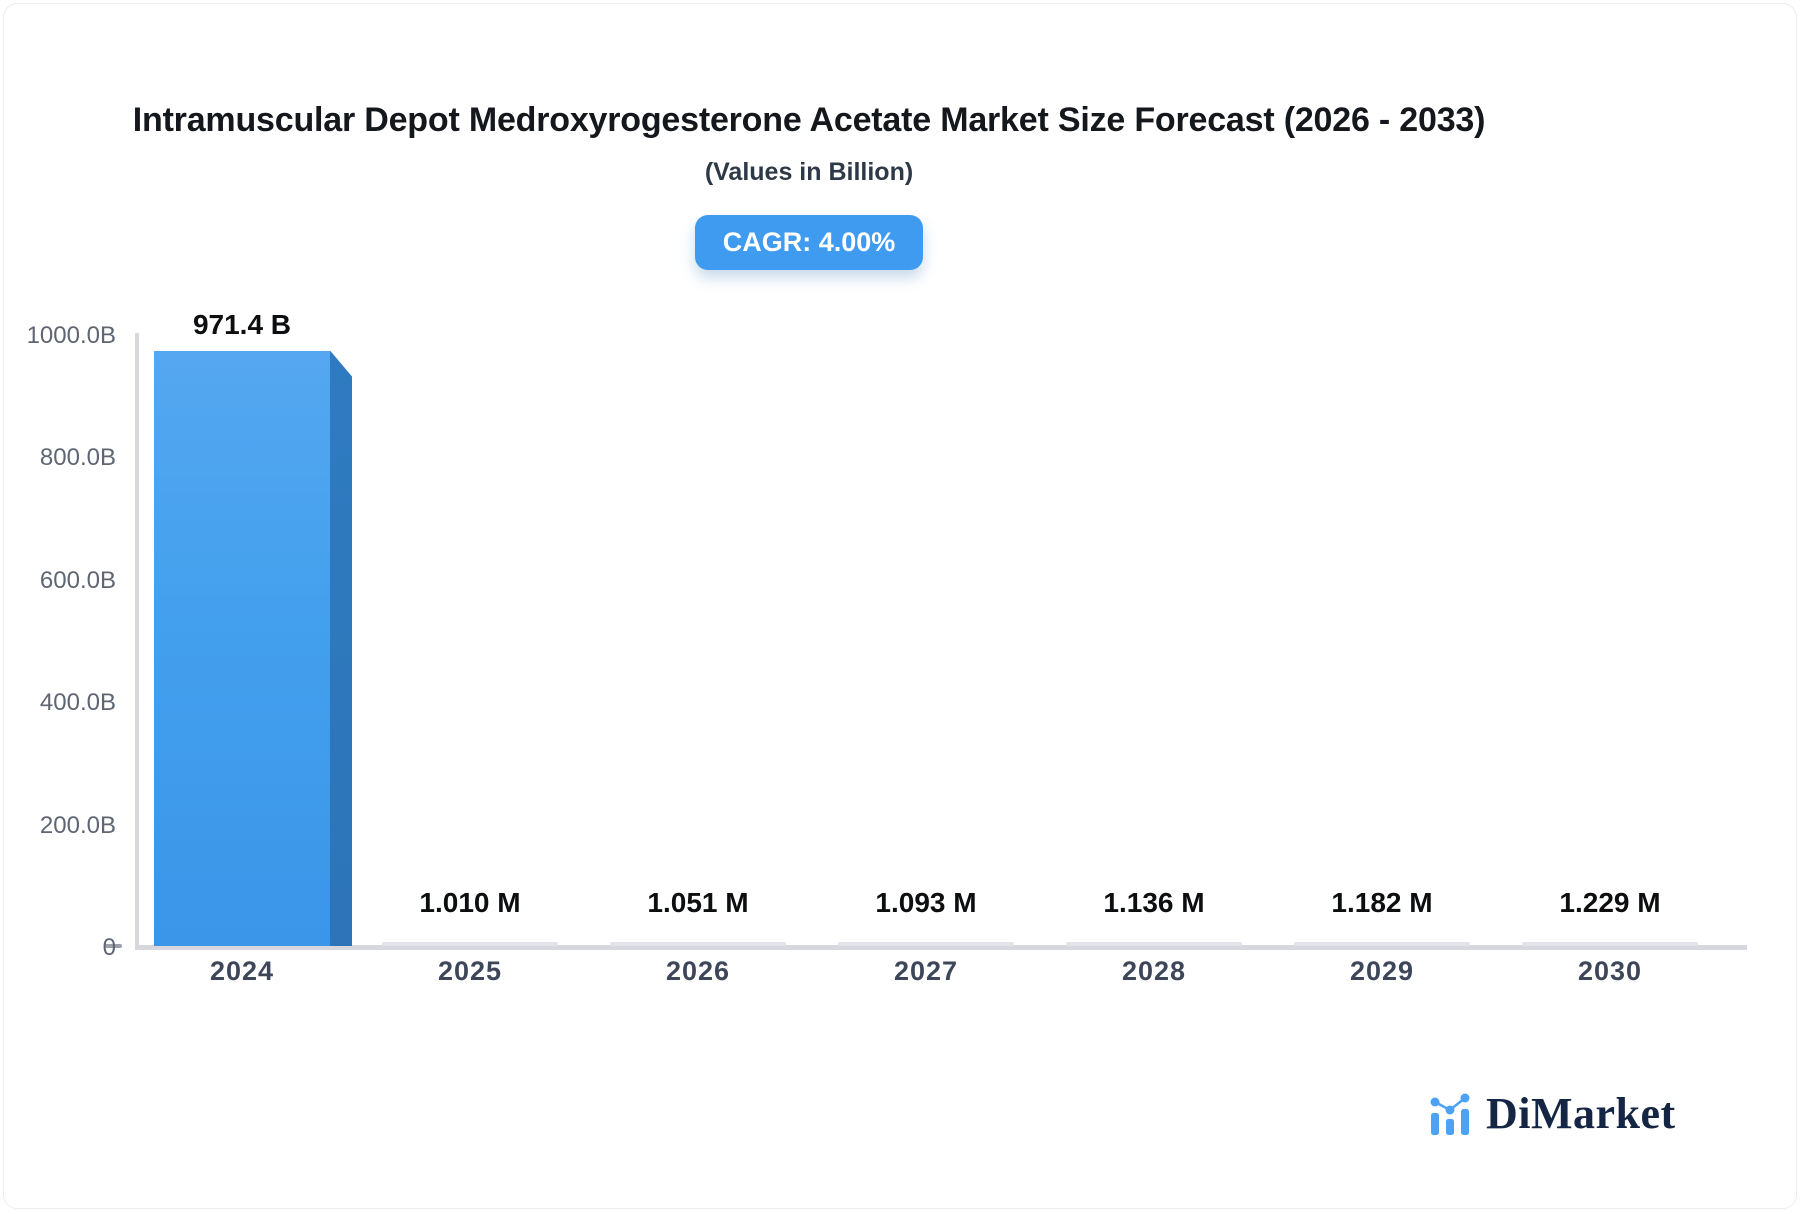 The width and height of the screenshot is (1800, 1212). I want to click on bar-chart-icon, so click(1450, 1114).